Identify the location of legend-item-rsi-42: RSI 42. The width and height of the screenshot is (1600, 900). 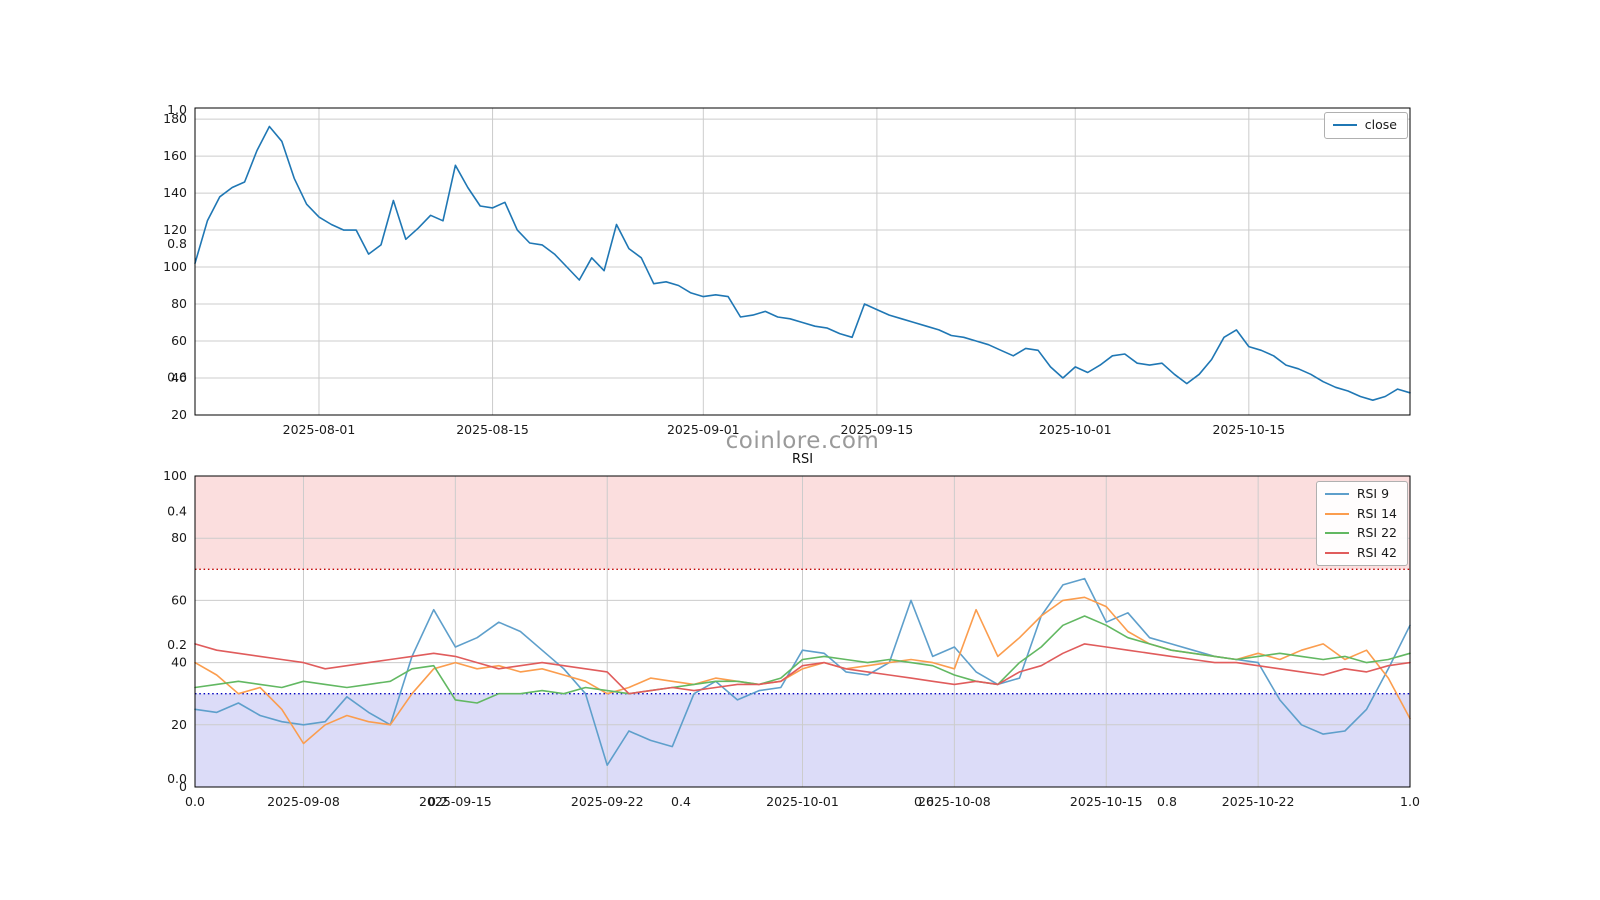
(1360, 552).